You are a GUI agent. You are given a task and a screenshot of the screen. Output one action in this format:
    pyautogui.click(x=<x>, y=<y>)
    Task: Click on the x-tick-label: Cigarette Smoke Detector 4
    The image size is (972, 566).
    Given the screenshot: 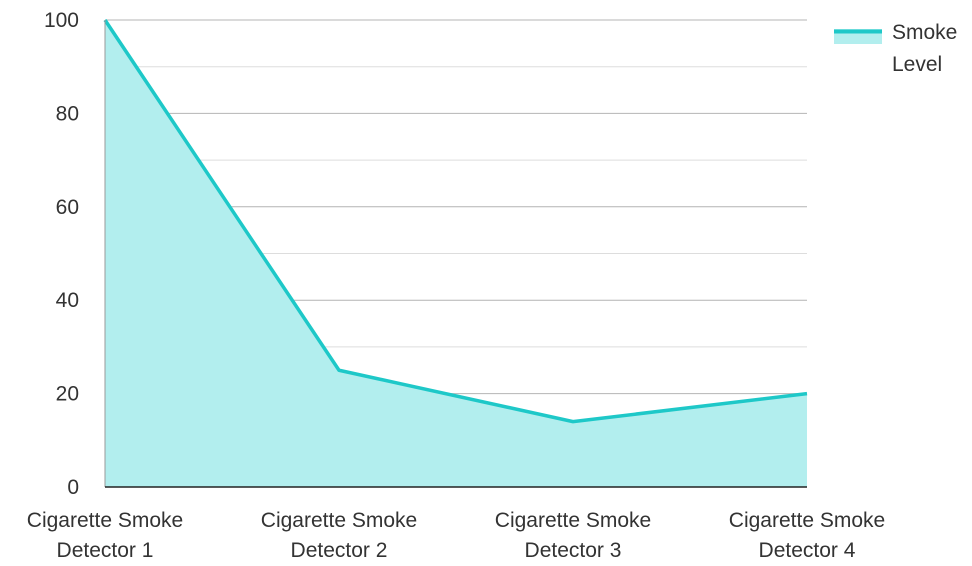 What is the action you would take?
    pyautogui.click(x=807, y=535)
    